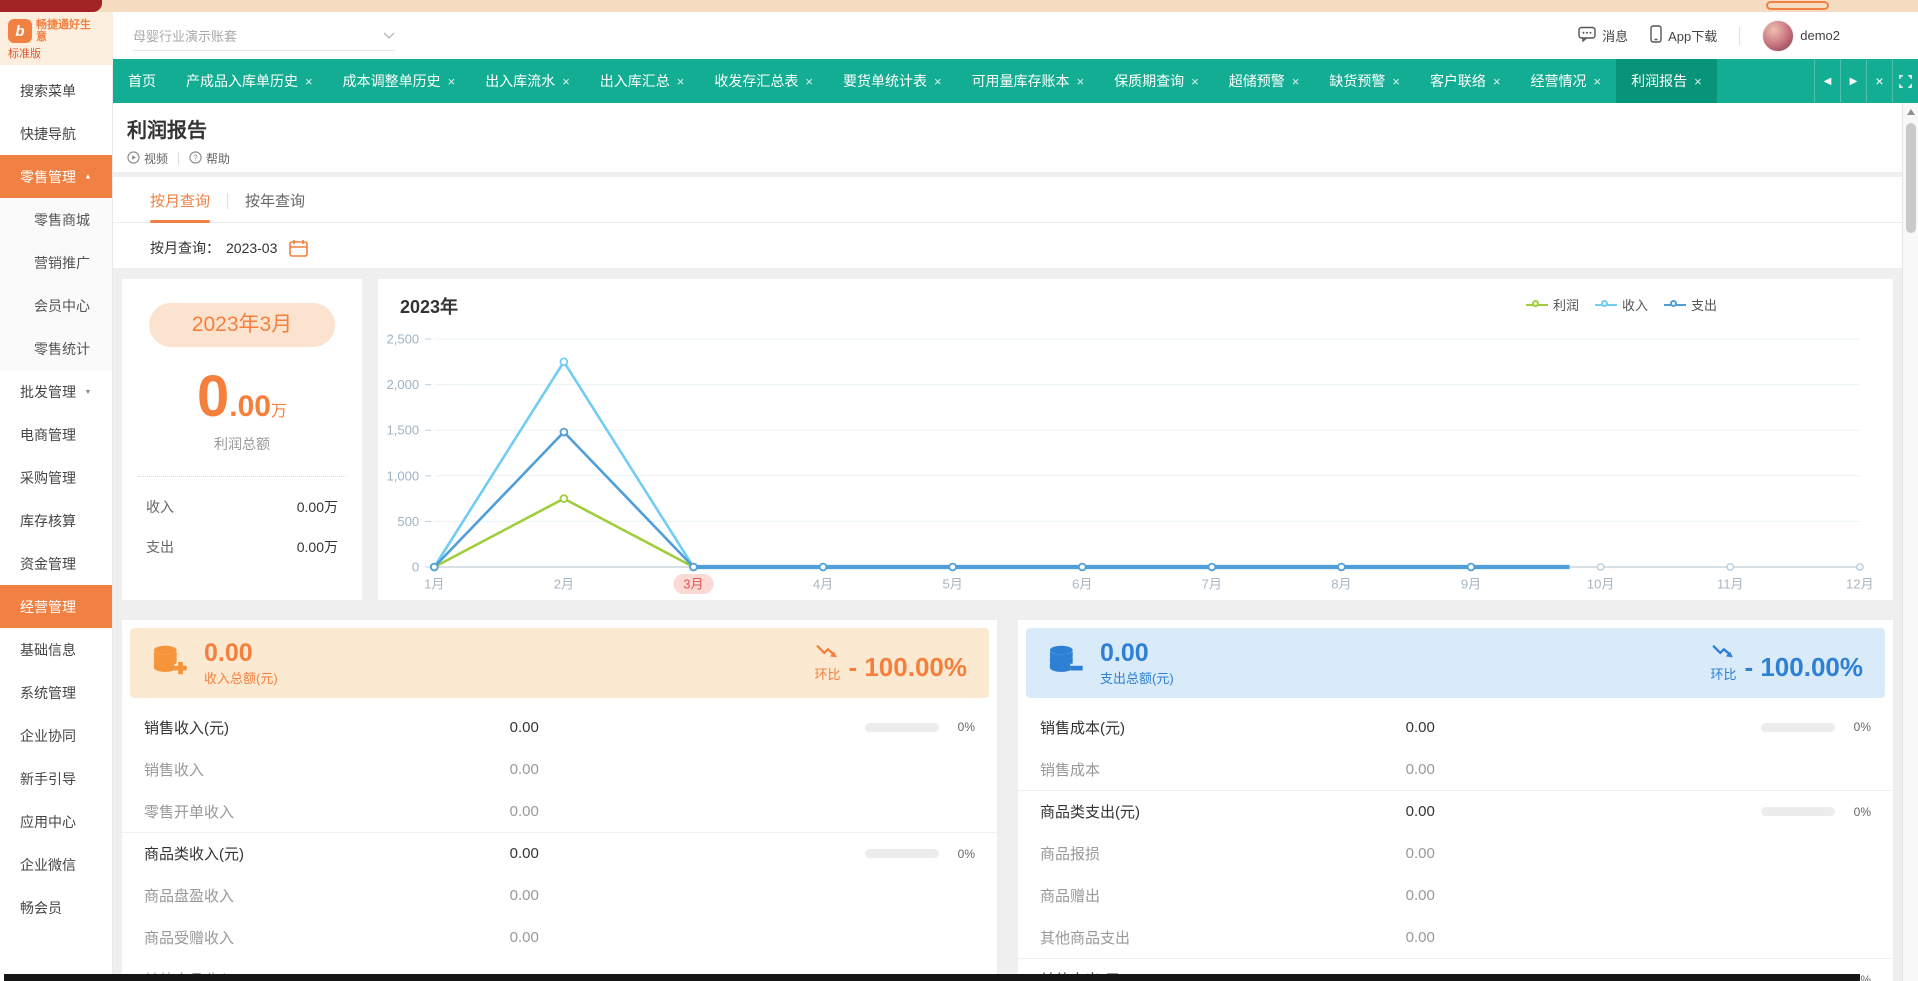 The width and height of the screenshot is (1918, 981). What do you see at coordinates (242, 81) in the screenshot?
I see `tab-label: 产成品入库单历史` at bounding box center [242, 81].